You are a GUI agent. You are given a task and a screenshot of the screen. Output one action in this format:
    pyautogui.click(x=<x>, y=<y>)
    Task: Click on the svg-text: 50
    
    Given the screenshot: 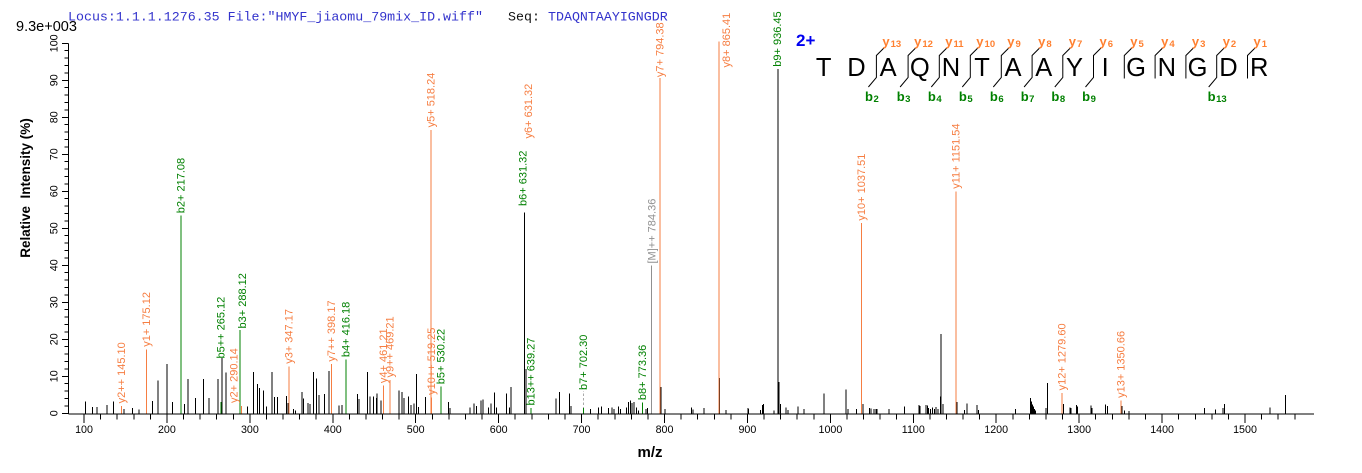 What is the action you would take?
    pyautogui.click(x=55, y=228)
    